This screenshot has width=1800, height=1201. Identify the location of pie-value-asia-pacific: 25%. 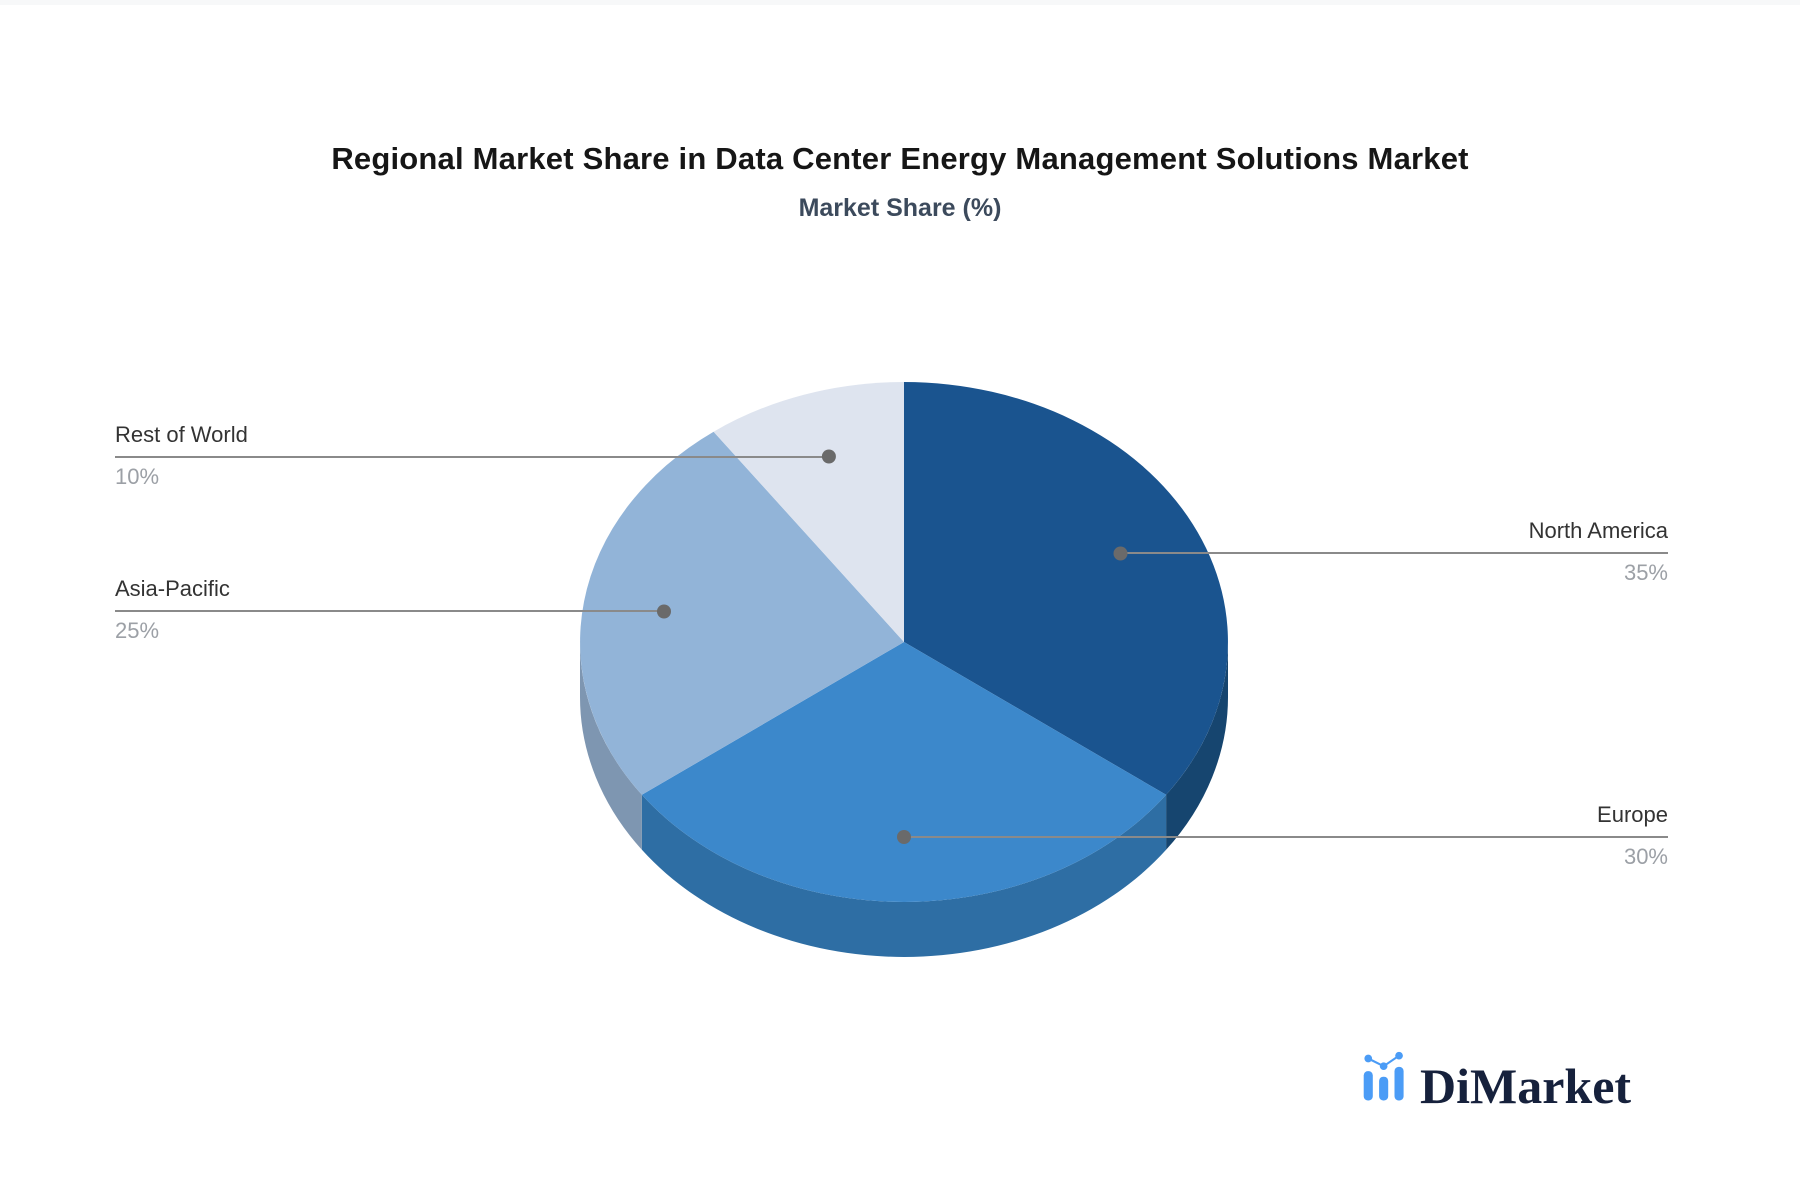
(137, 630).